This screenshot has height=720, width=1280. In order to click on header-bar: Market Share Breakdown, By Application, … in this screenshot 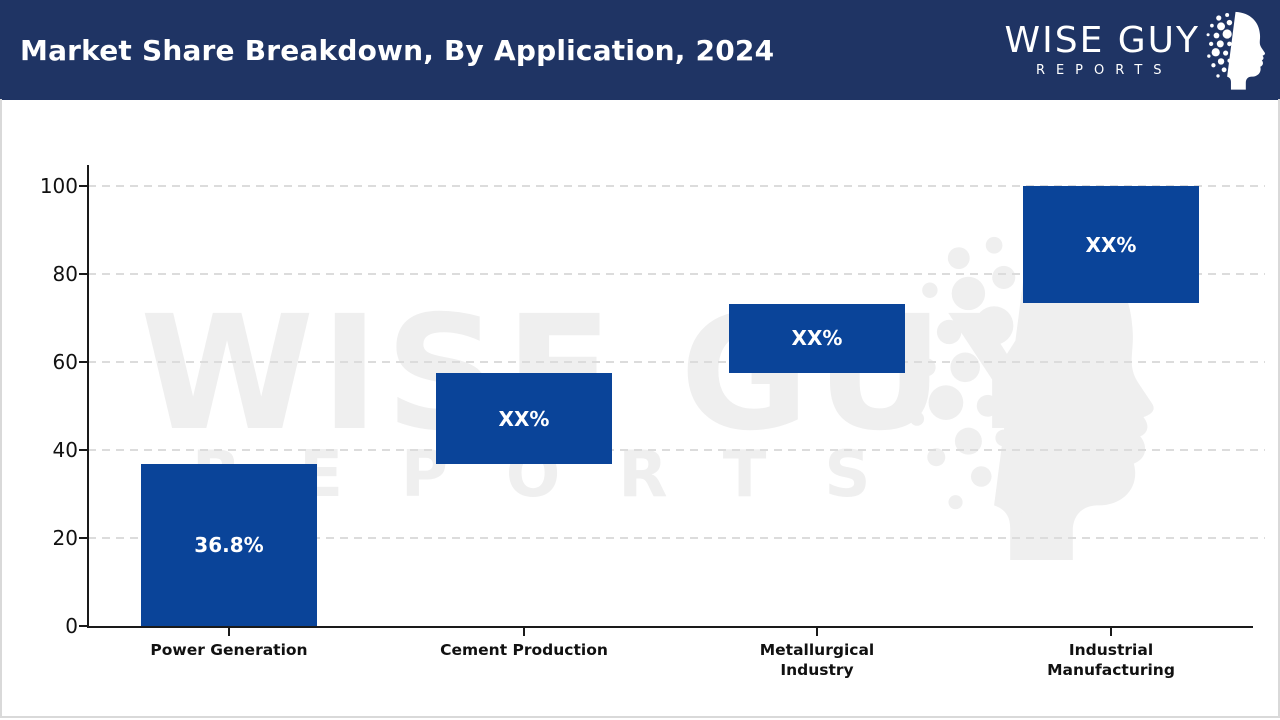, I will do `click(640, 50)`.